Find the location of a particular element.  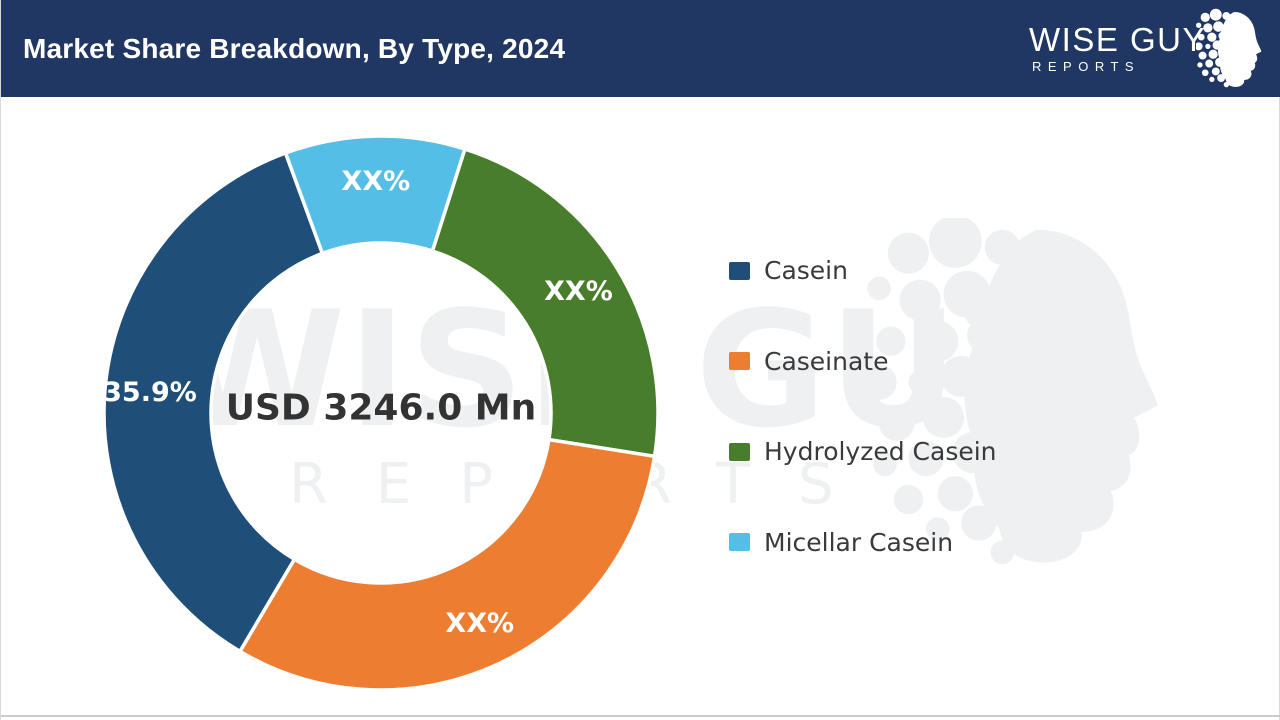

legend-label-casein: Casein is located at coordinates (806, 270).